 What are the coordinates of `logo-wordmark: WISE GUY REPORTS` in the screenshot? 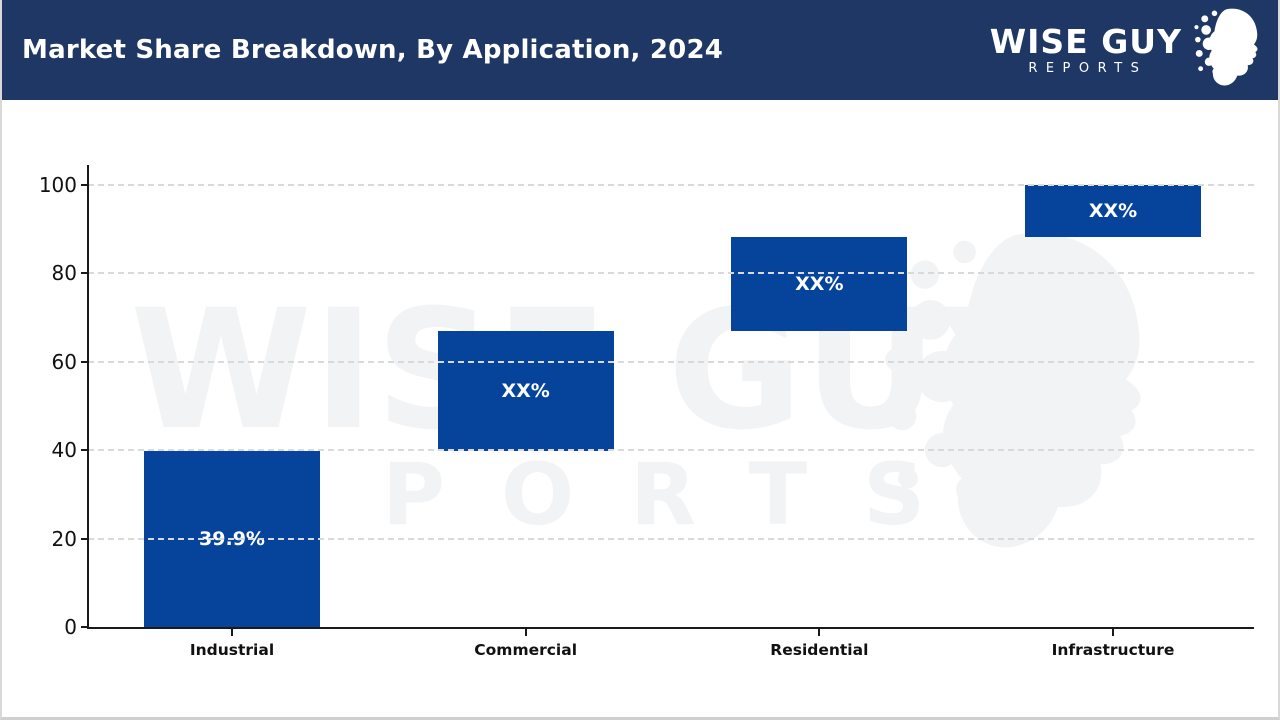 It's located at (1086, 50).